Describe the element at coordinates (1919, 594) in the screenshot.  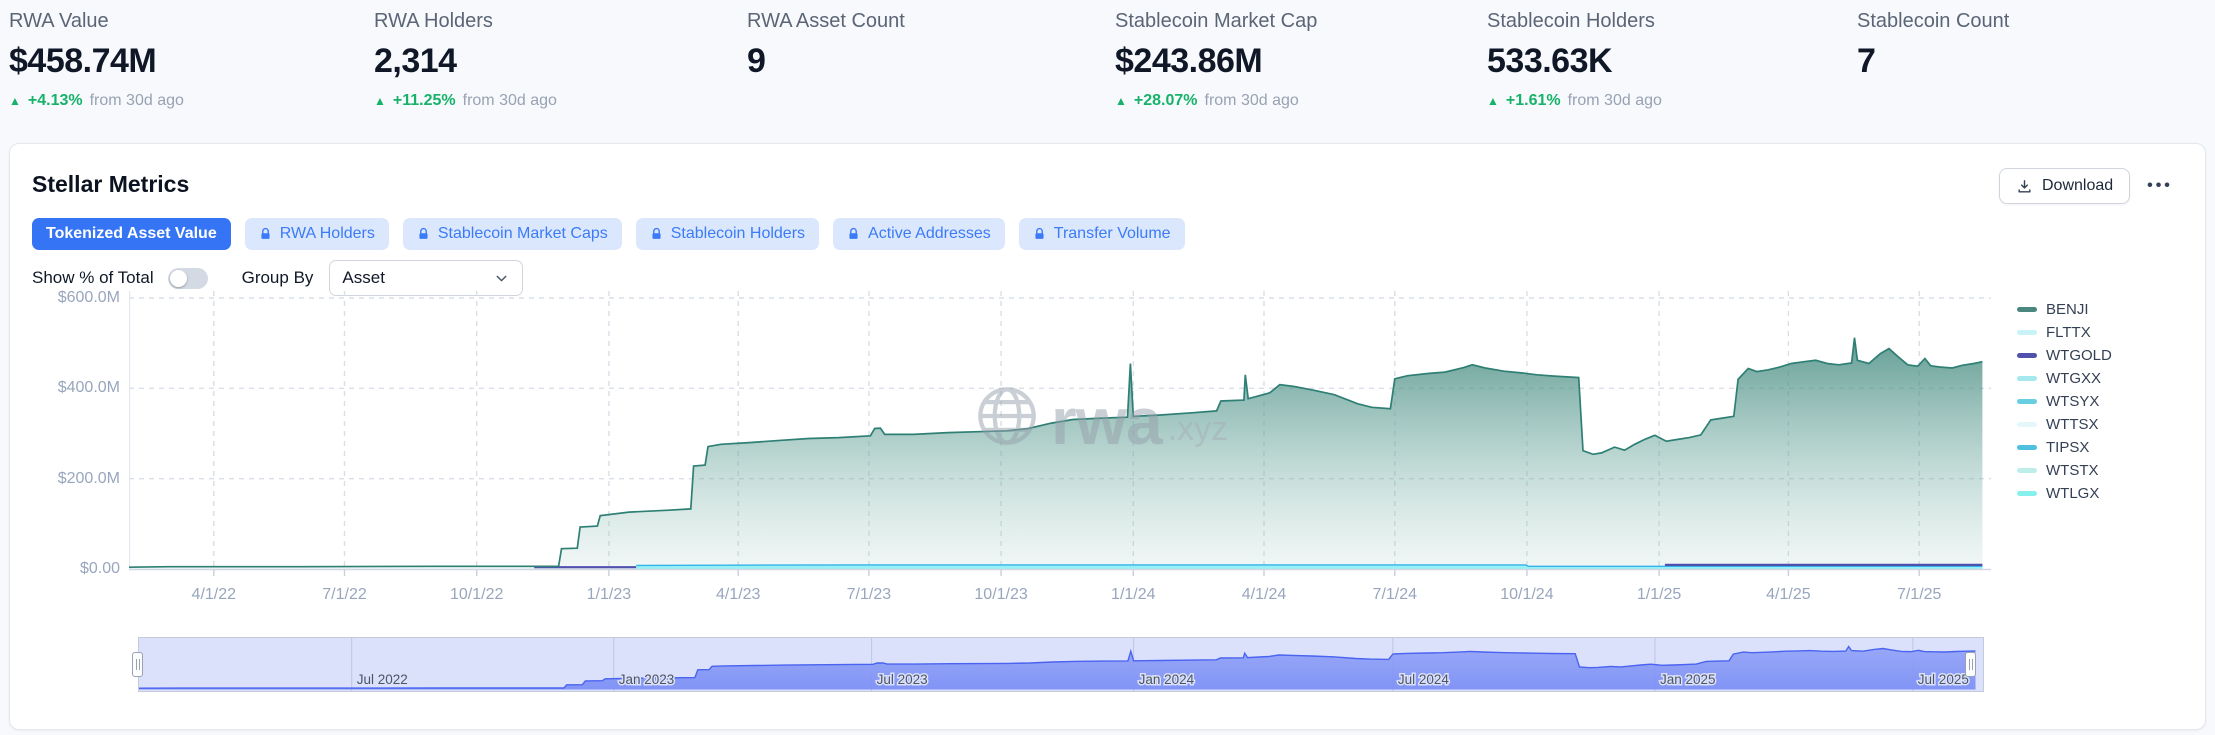
I see `svg-text: 7/1/25` at that location.